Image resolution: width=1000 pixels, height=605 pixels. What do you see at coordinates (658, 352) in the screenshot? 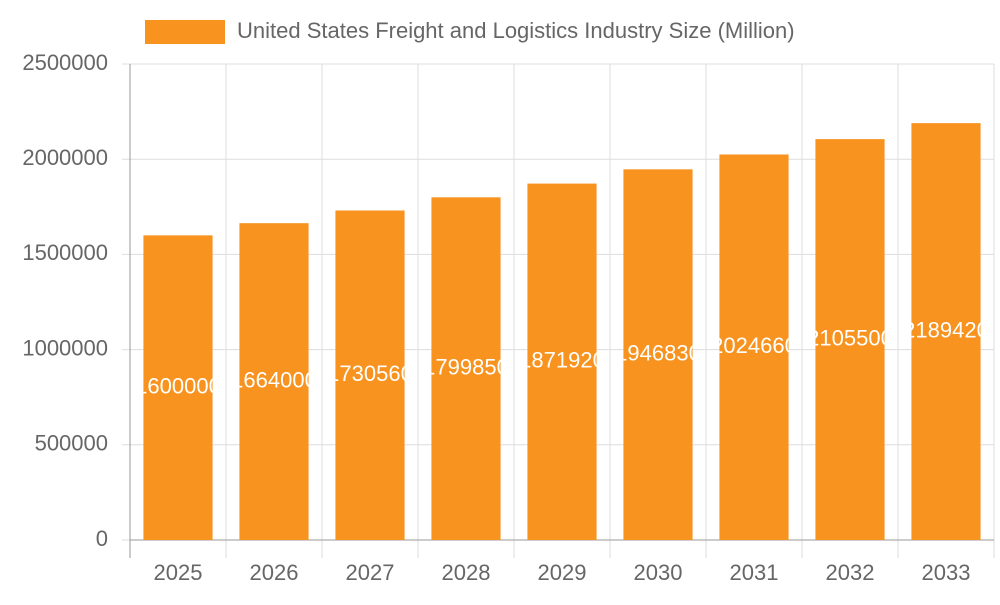
I see `data-label: 1946830` at bounding box center [658, 352].